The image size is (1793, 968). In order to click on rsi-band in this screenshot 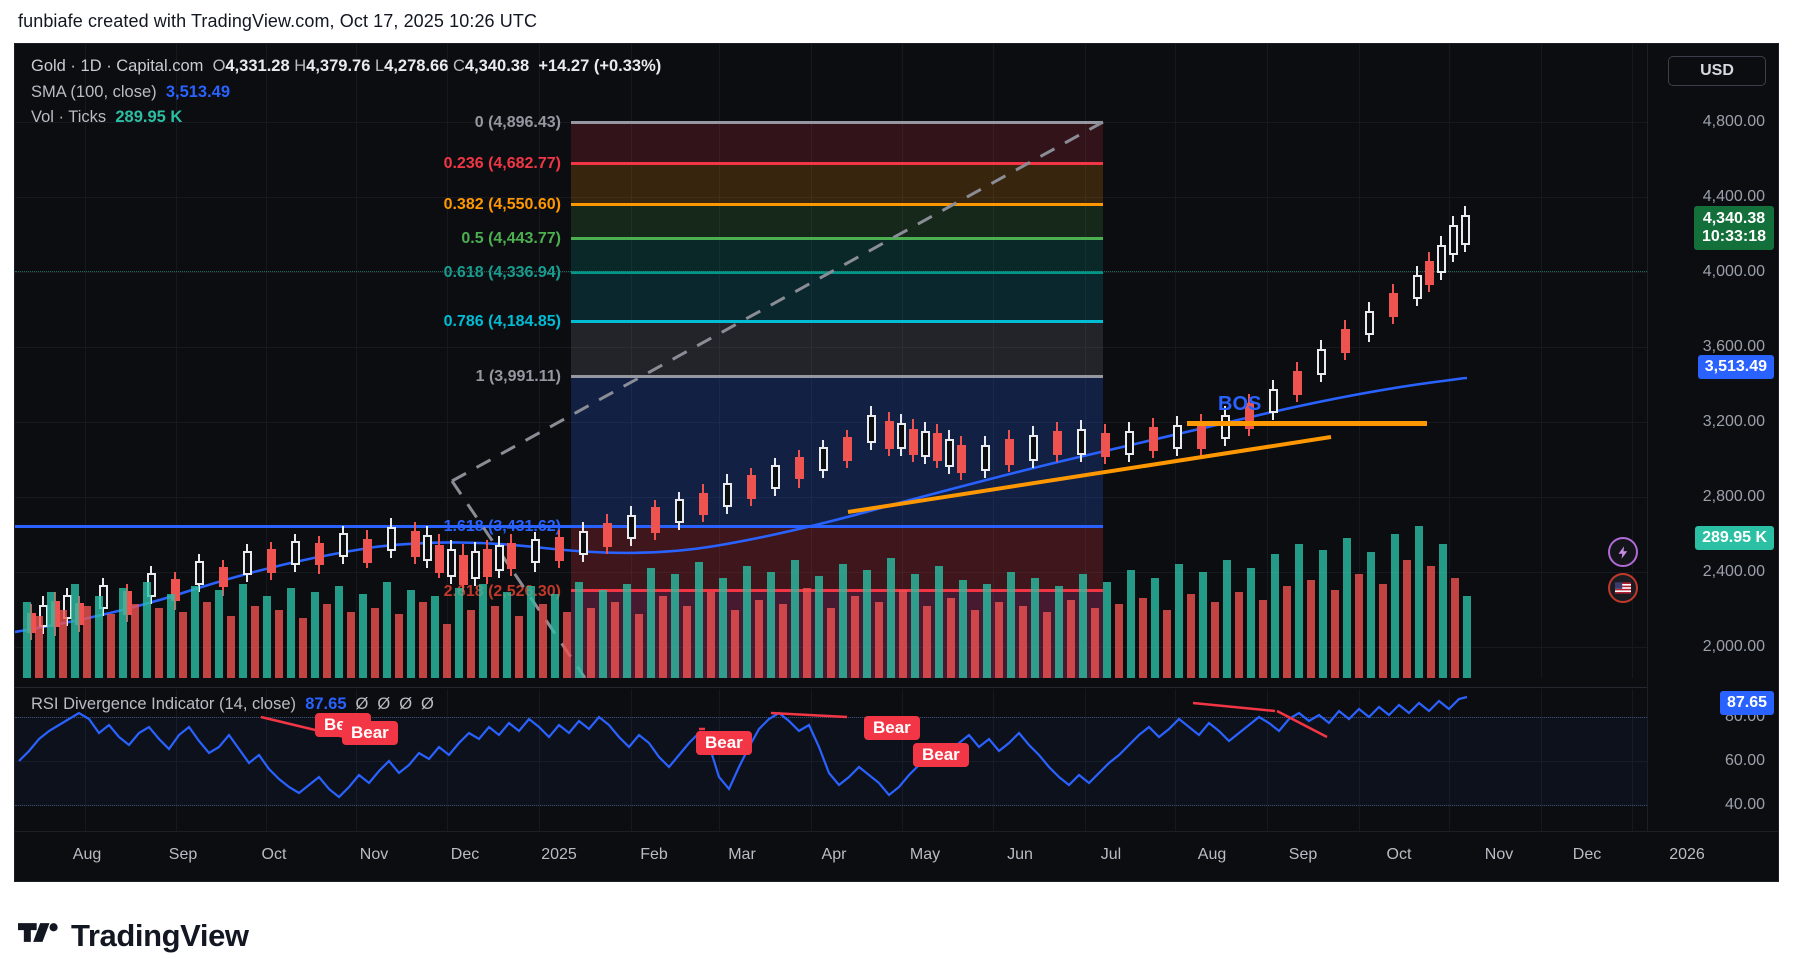, I will do `click(832, 761)`.